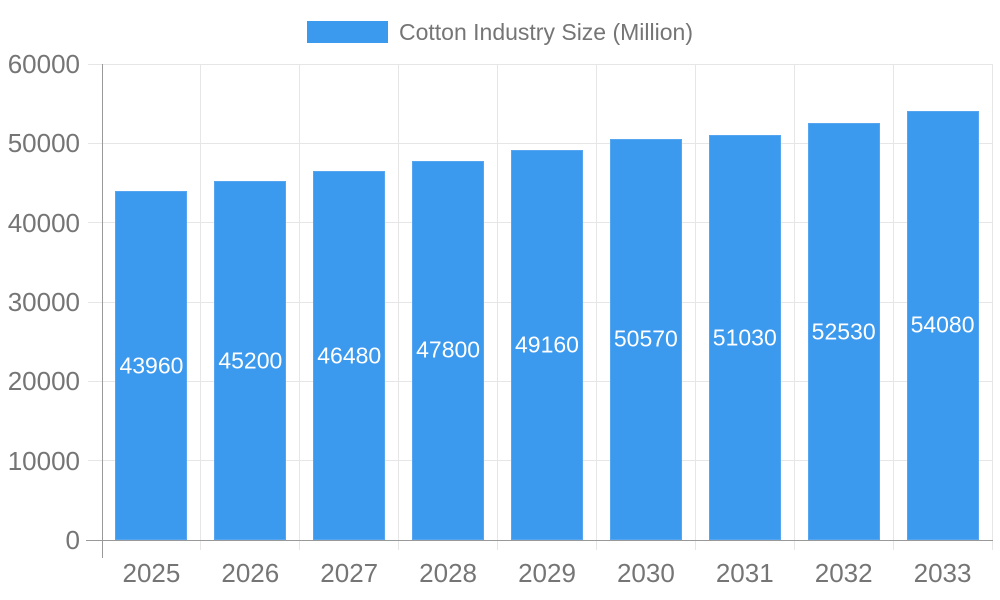  I want to click on bar-value-label: 54080, so click(942, 324).